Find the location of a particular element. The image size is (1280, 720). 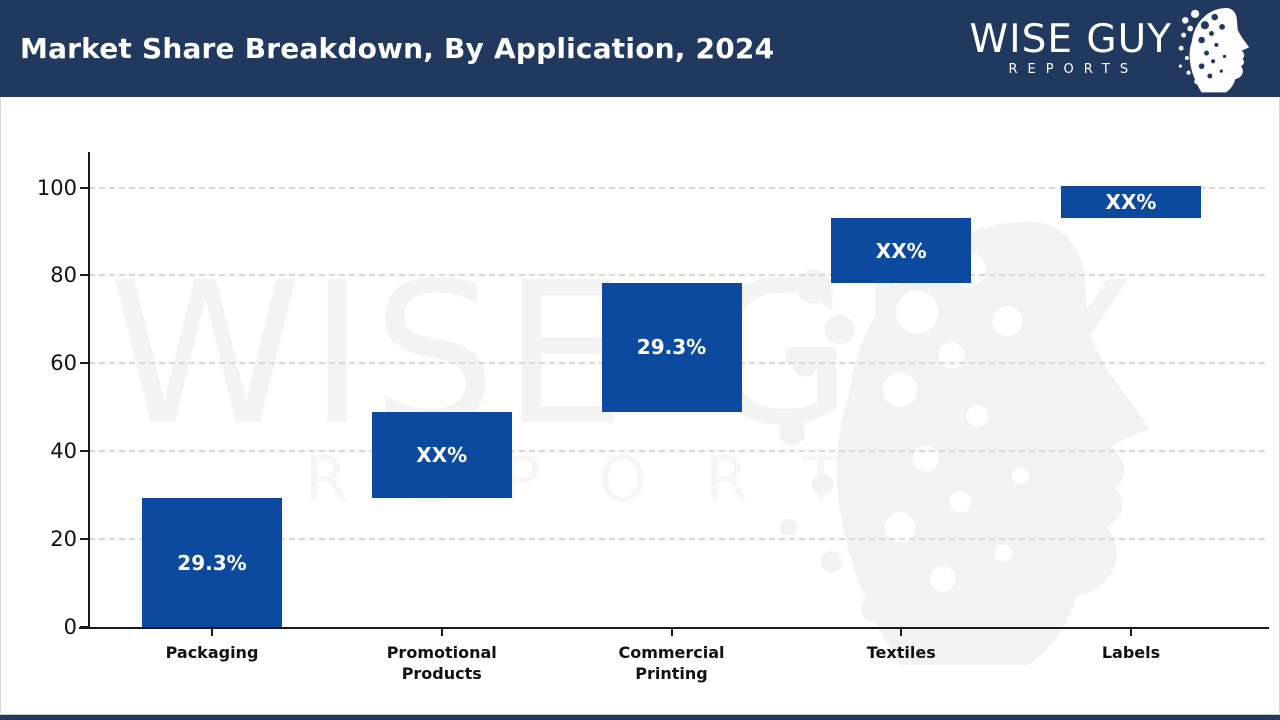

bar-commercial-printing: 29.3% is located at coordinates (671, 347).